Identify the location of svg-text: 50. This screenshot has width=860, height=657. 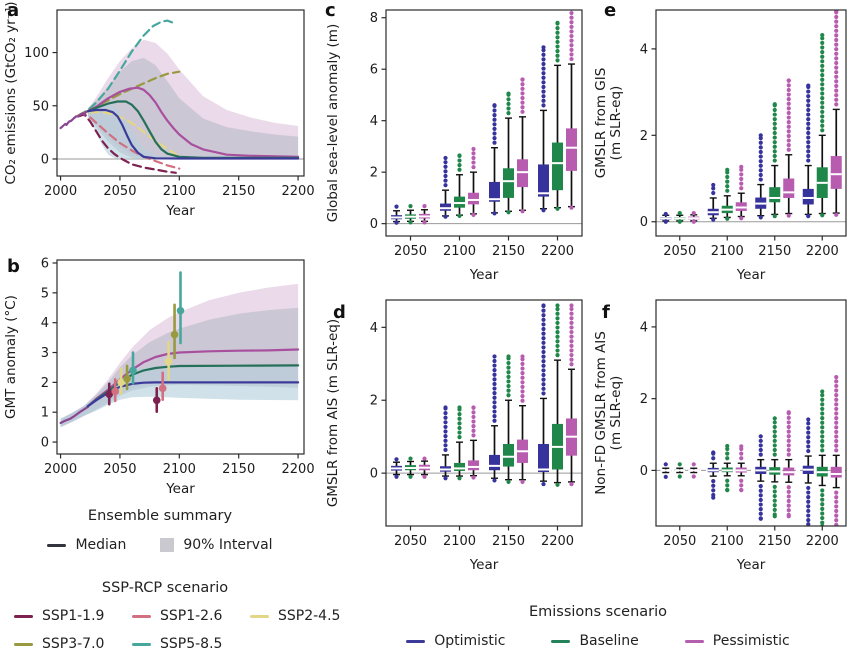
(40, 106).